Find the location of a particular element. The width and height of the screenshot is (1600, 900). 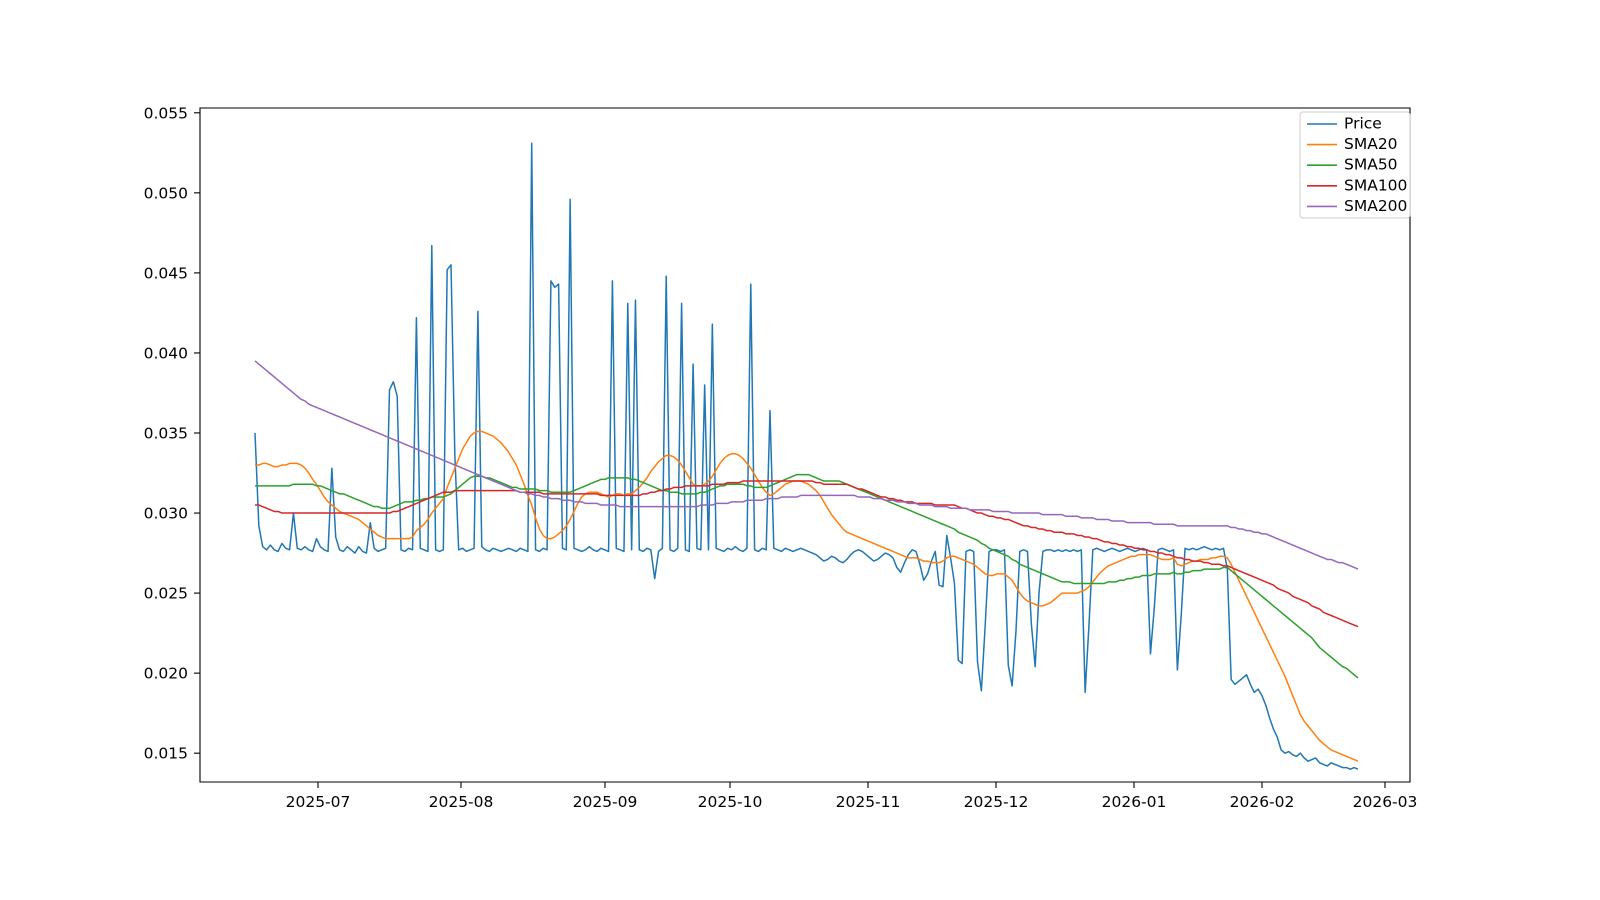

y-tick-label: 0.035 is located at coordinates (166, 433).